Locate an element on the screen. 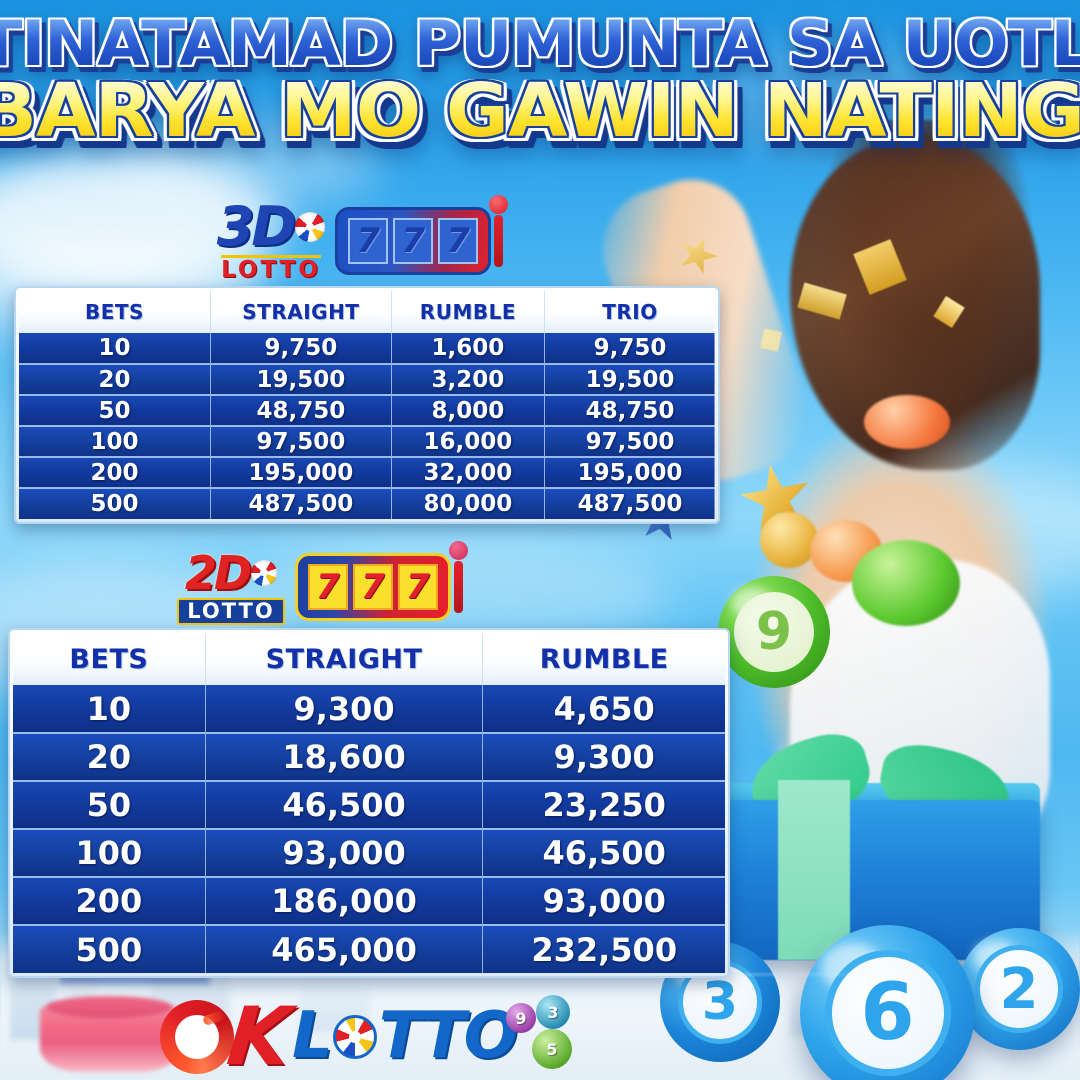 The height and width of the screenshot is (1080, 1080). cell-trio: 19,500 is located at coordinates (629, 380).